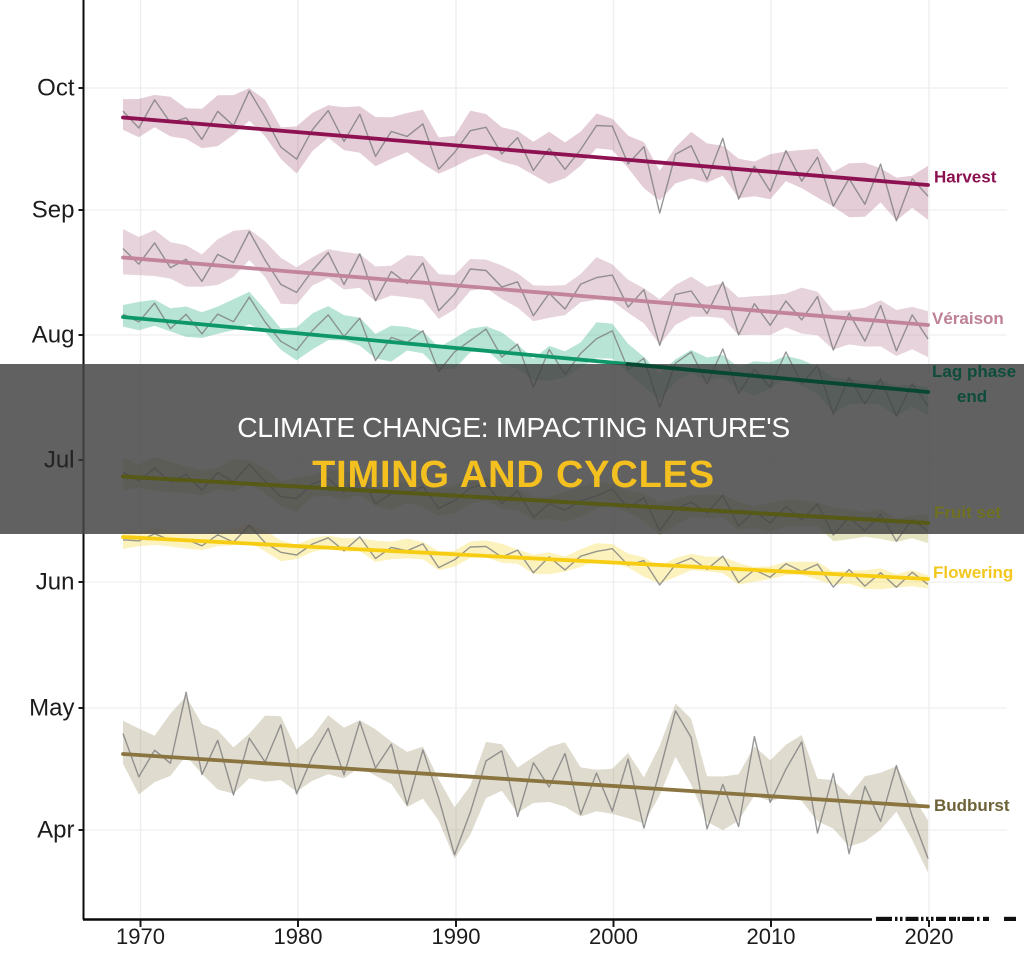  I want to click on svg-text: Flowering, so click(973, 572).